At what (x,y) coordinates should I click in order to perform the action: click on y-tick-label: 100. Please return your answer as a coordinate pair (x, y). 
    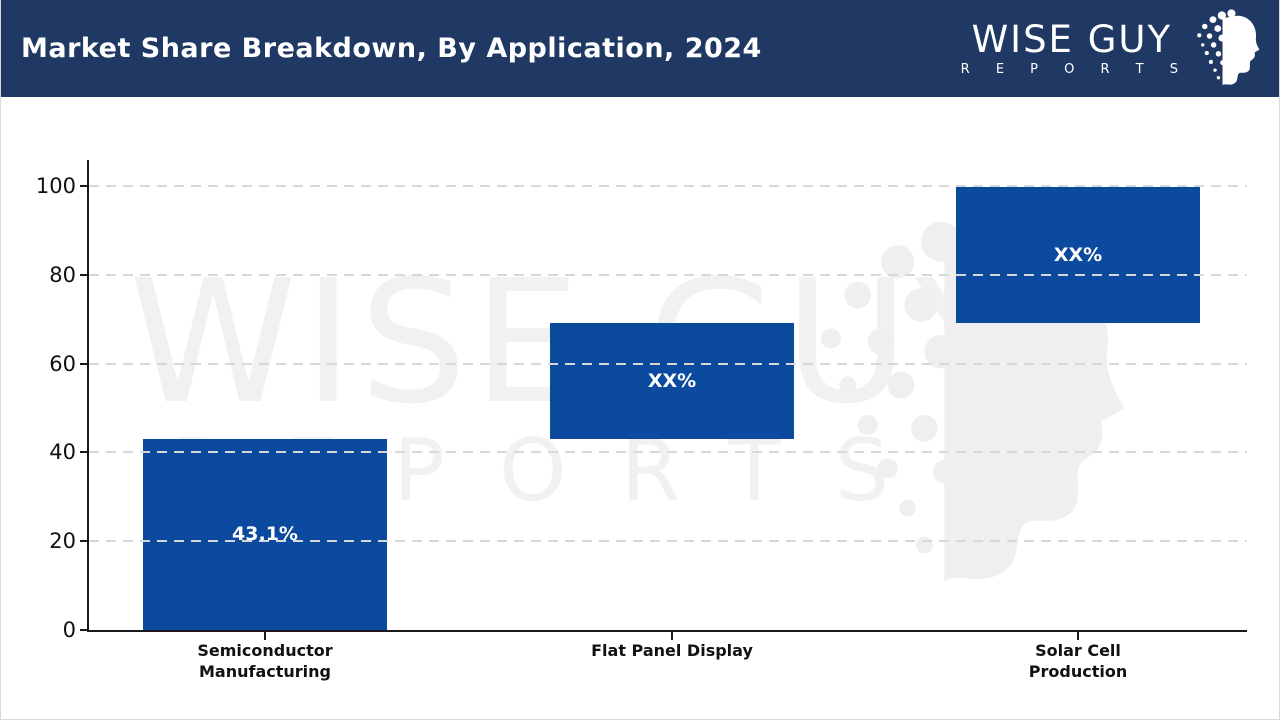
    Looking at the image, I should click on (55, 186).